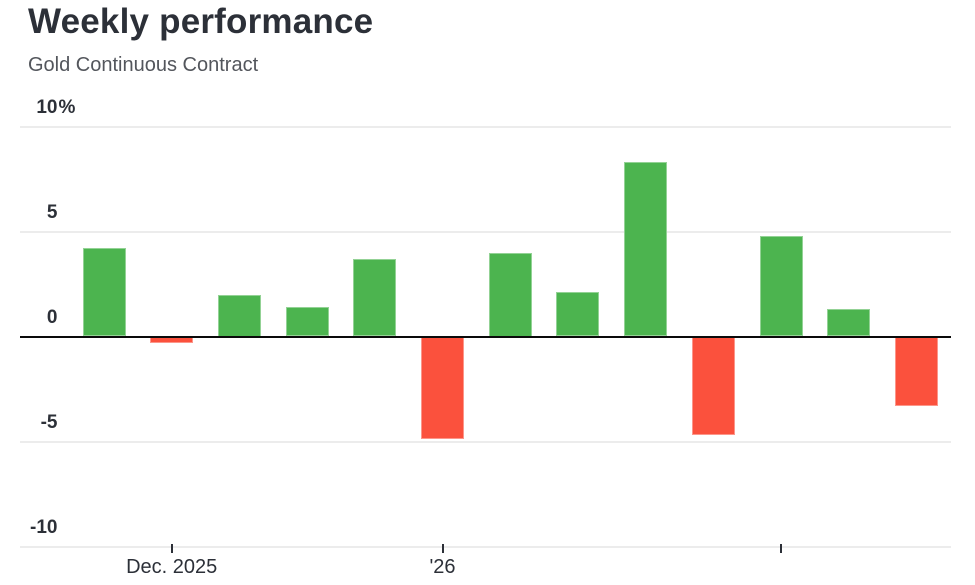 This screenshot has height=585, width=975. What do you see at coordinates (485, 441) in the screenshot?
I see `gridline--5` at bounding box center [485, 441].